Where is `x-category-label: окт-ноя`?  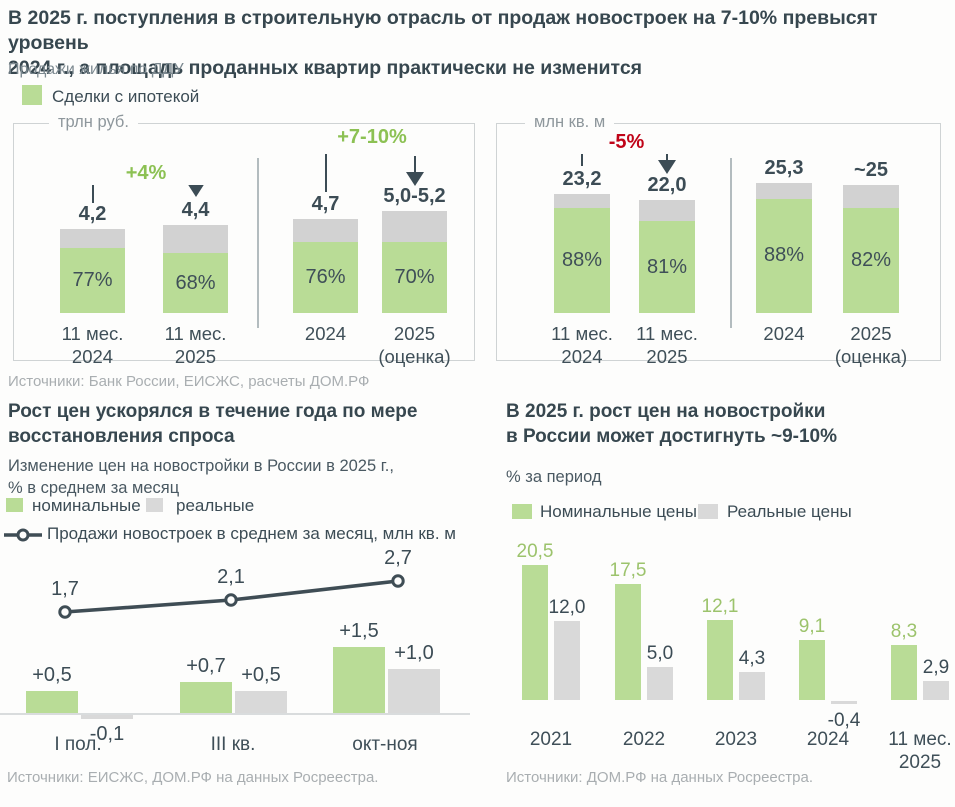
x-category-label: окт-ноя is located at coordinates (385, 744).